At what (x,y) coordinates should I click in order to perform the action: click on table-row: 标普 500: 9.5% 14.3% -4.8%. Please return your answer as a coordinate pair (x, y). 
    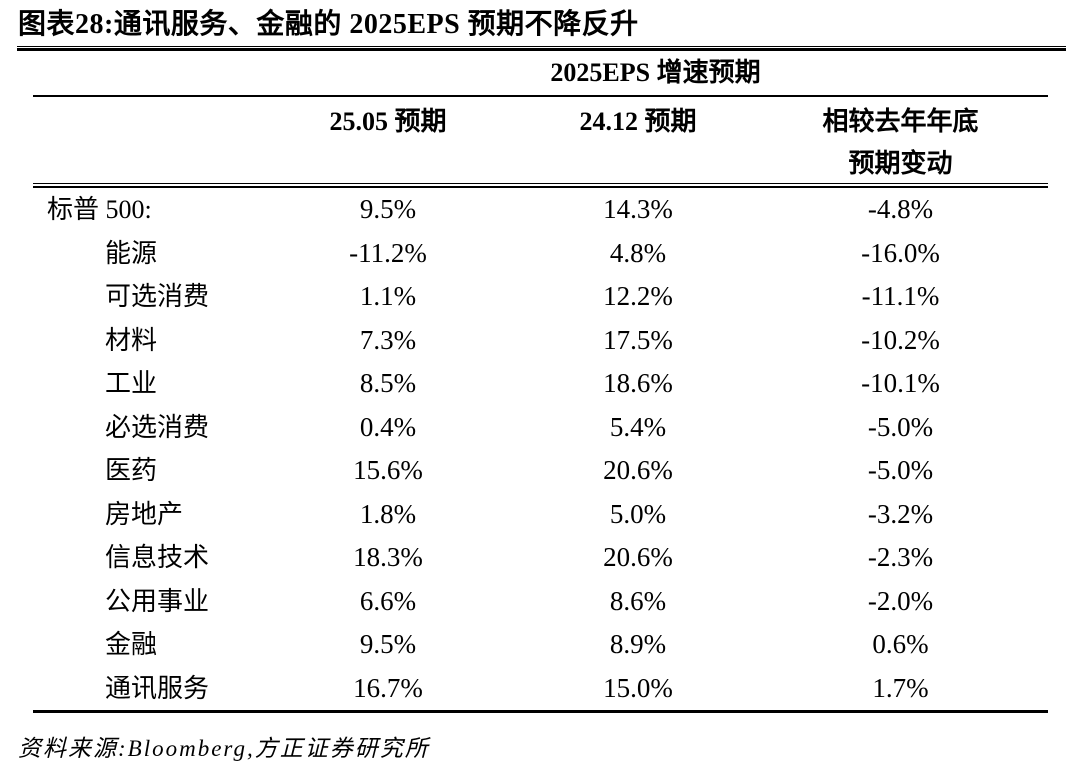
    Looking at the image, I should click on (540, 210).